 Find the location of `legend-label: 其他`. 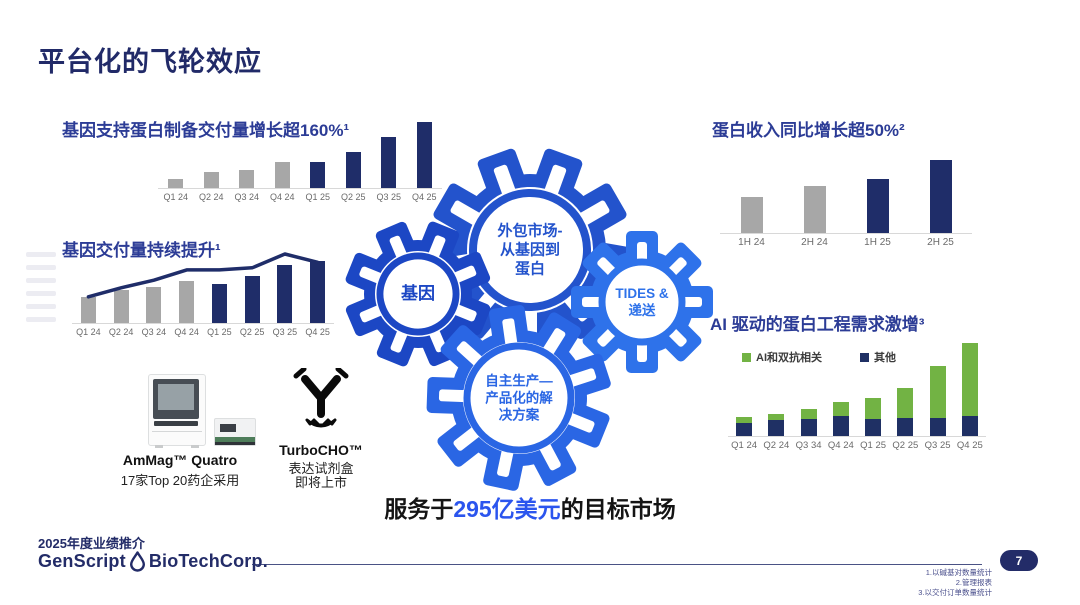

legend-label: 其他 is located at coordinates (885, 358).